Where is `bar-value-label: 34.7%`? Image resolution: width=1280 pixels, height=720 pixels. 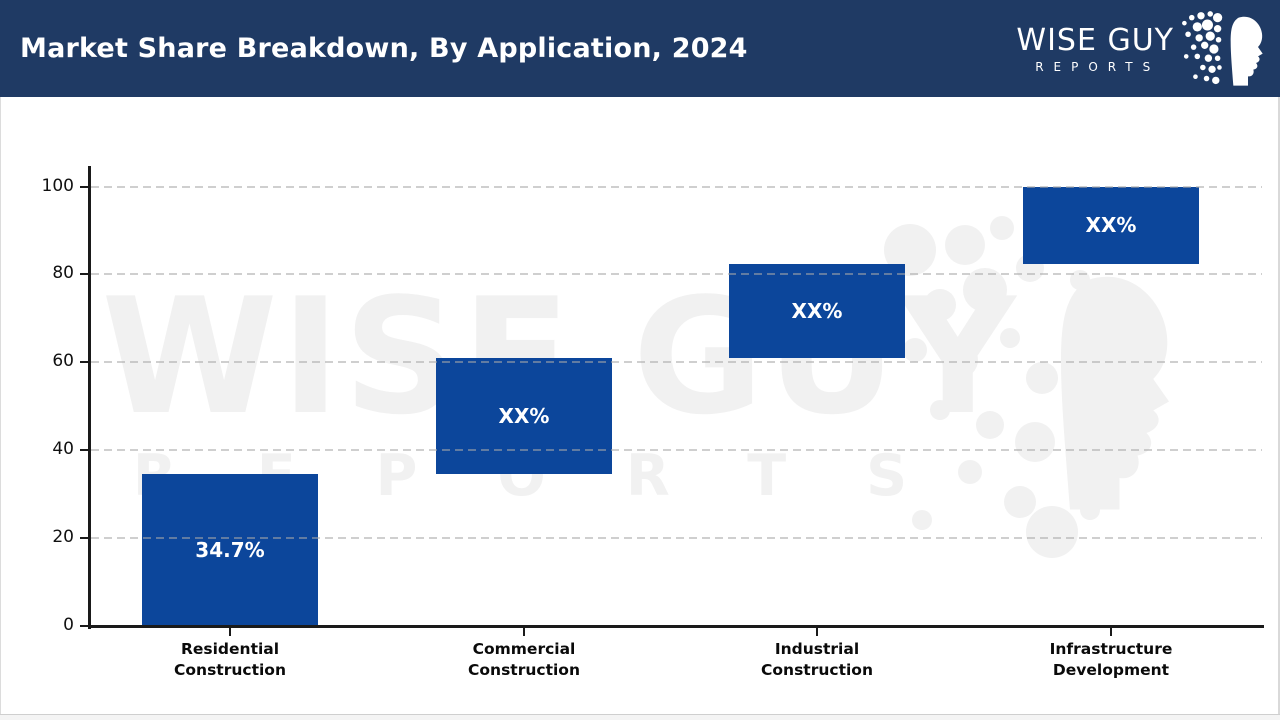
bar-value-label: 34.7% is located at coordinates (230, 549).